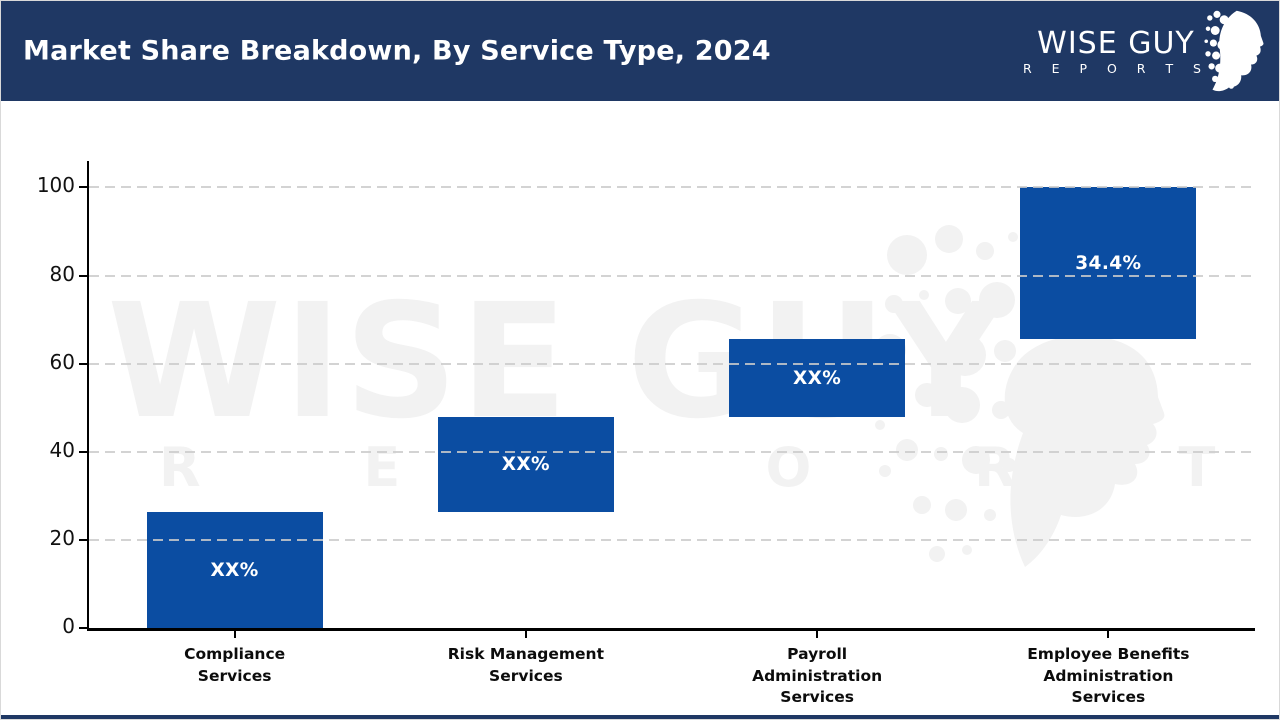  Describe the element at coordinates (1116, 43) in the screenshot. I see `logo-wordmark: WISE GUY` at that location.